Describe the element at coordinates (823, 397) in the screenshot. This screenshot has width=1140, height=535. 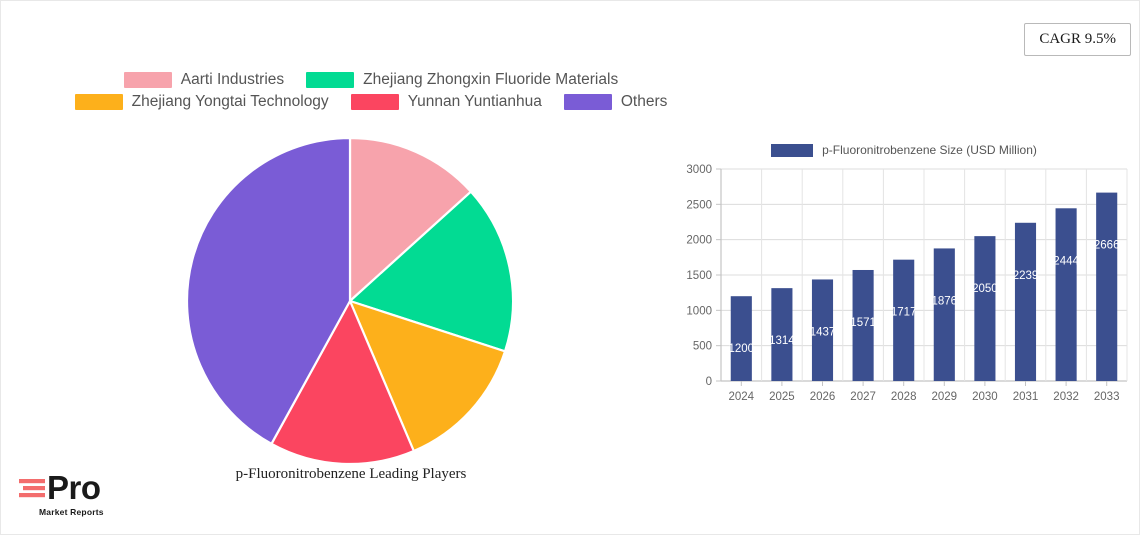
I see `x-axis-label: 2026` at that location.